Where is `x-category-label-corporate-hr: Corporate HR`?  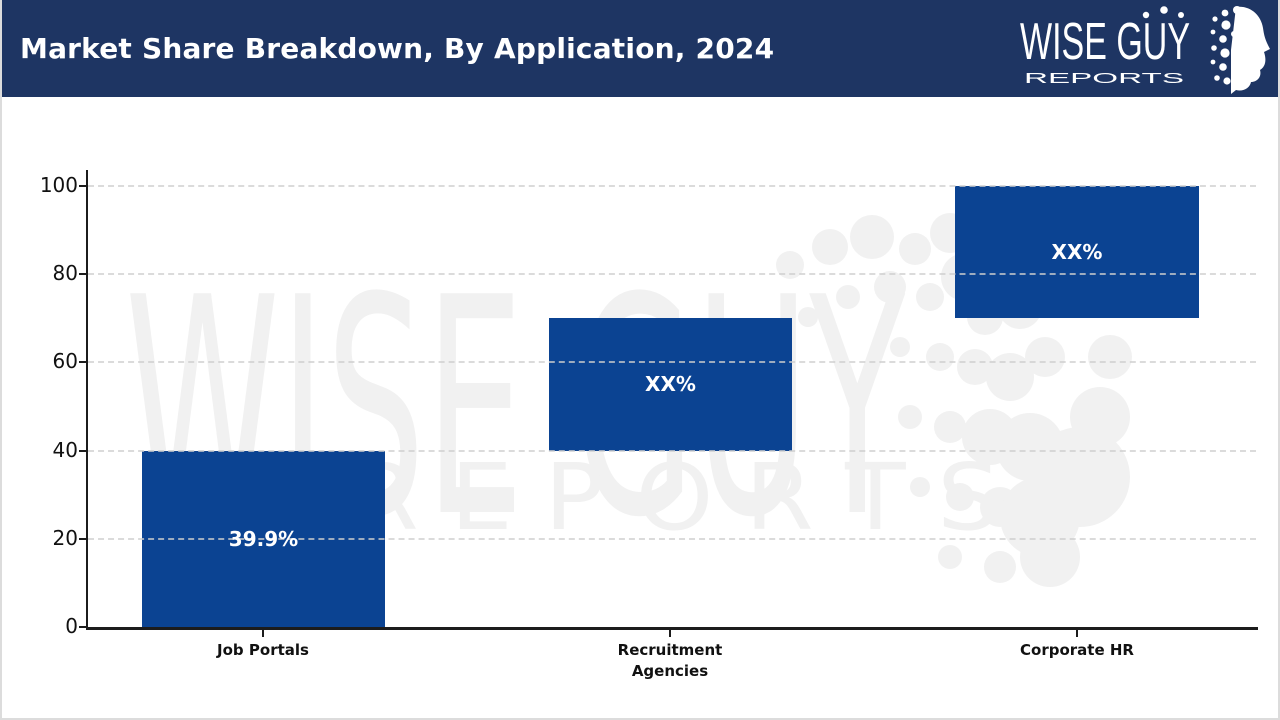
x-category-label-corporate-hr: Corporate HR is located at coordinates (1077, 650).